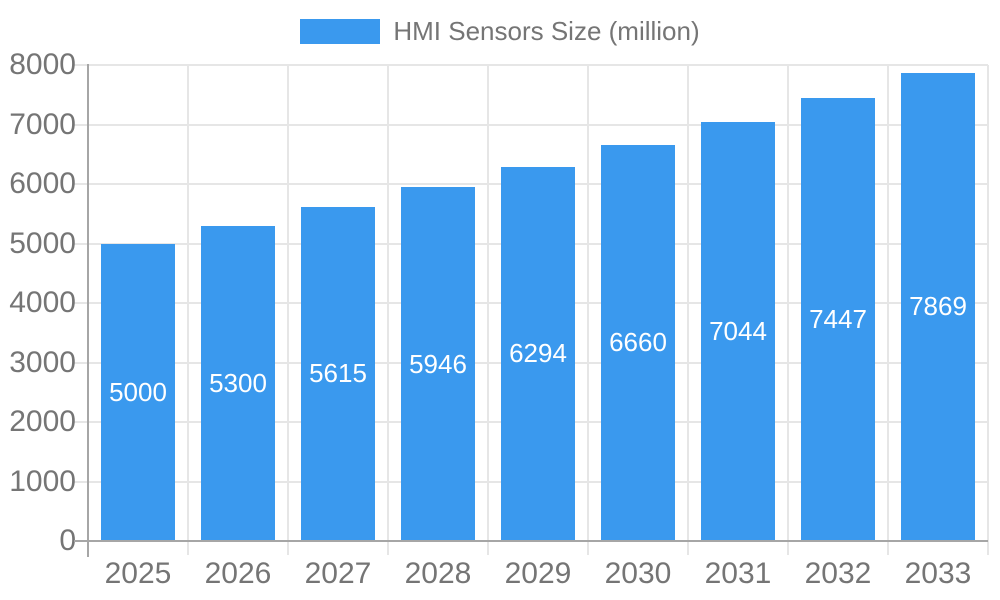  I want to click on x-tick-label: 2030, so click(638, 573).